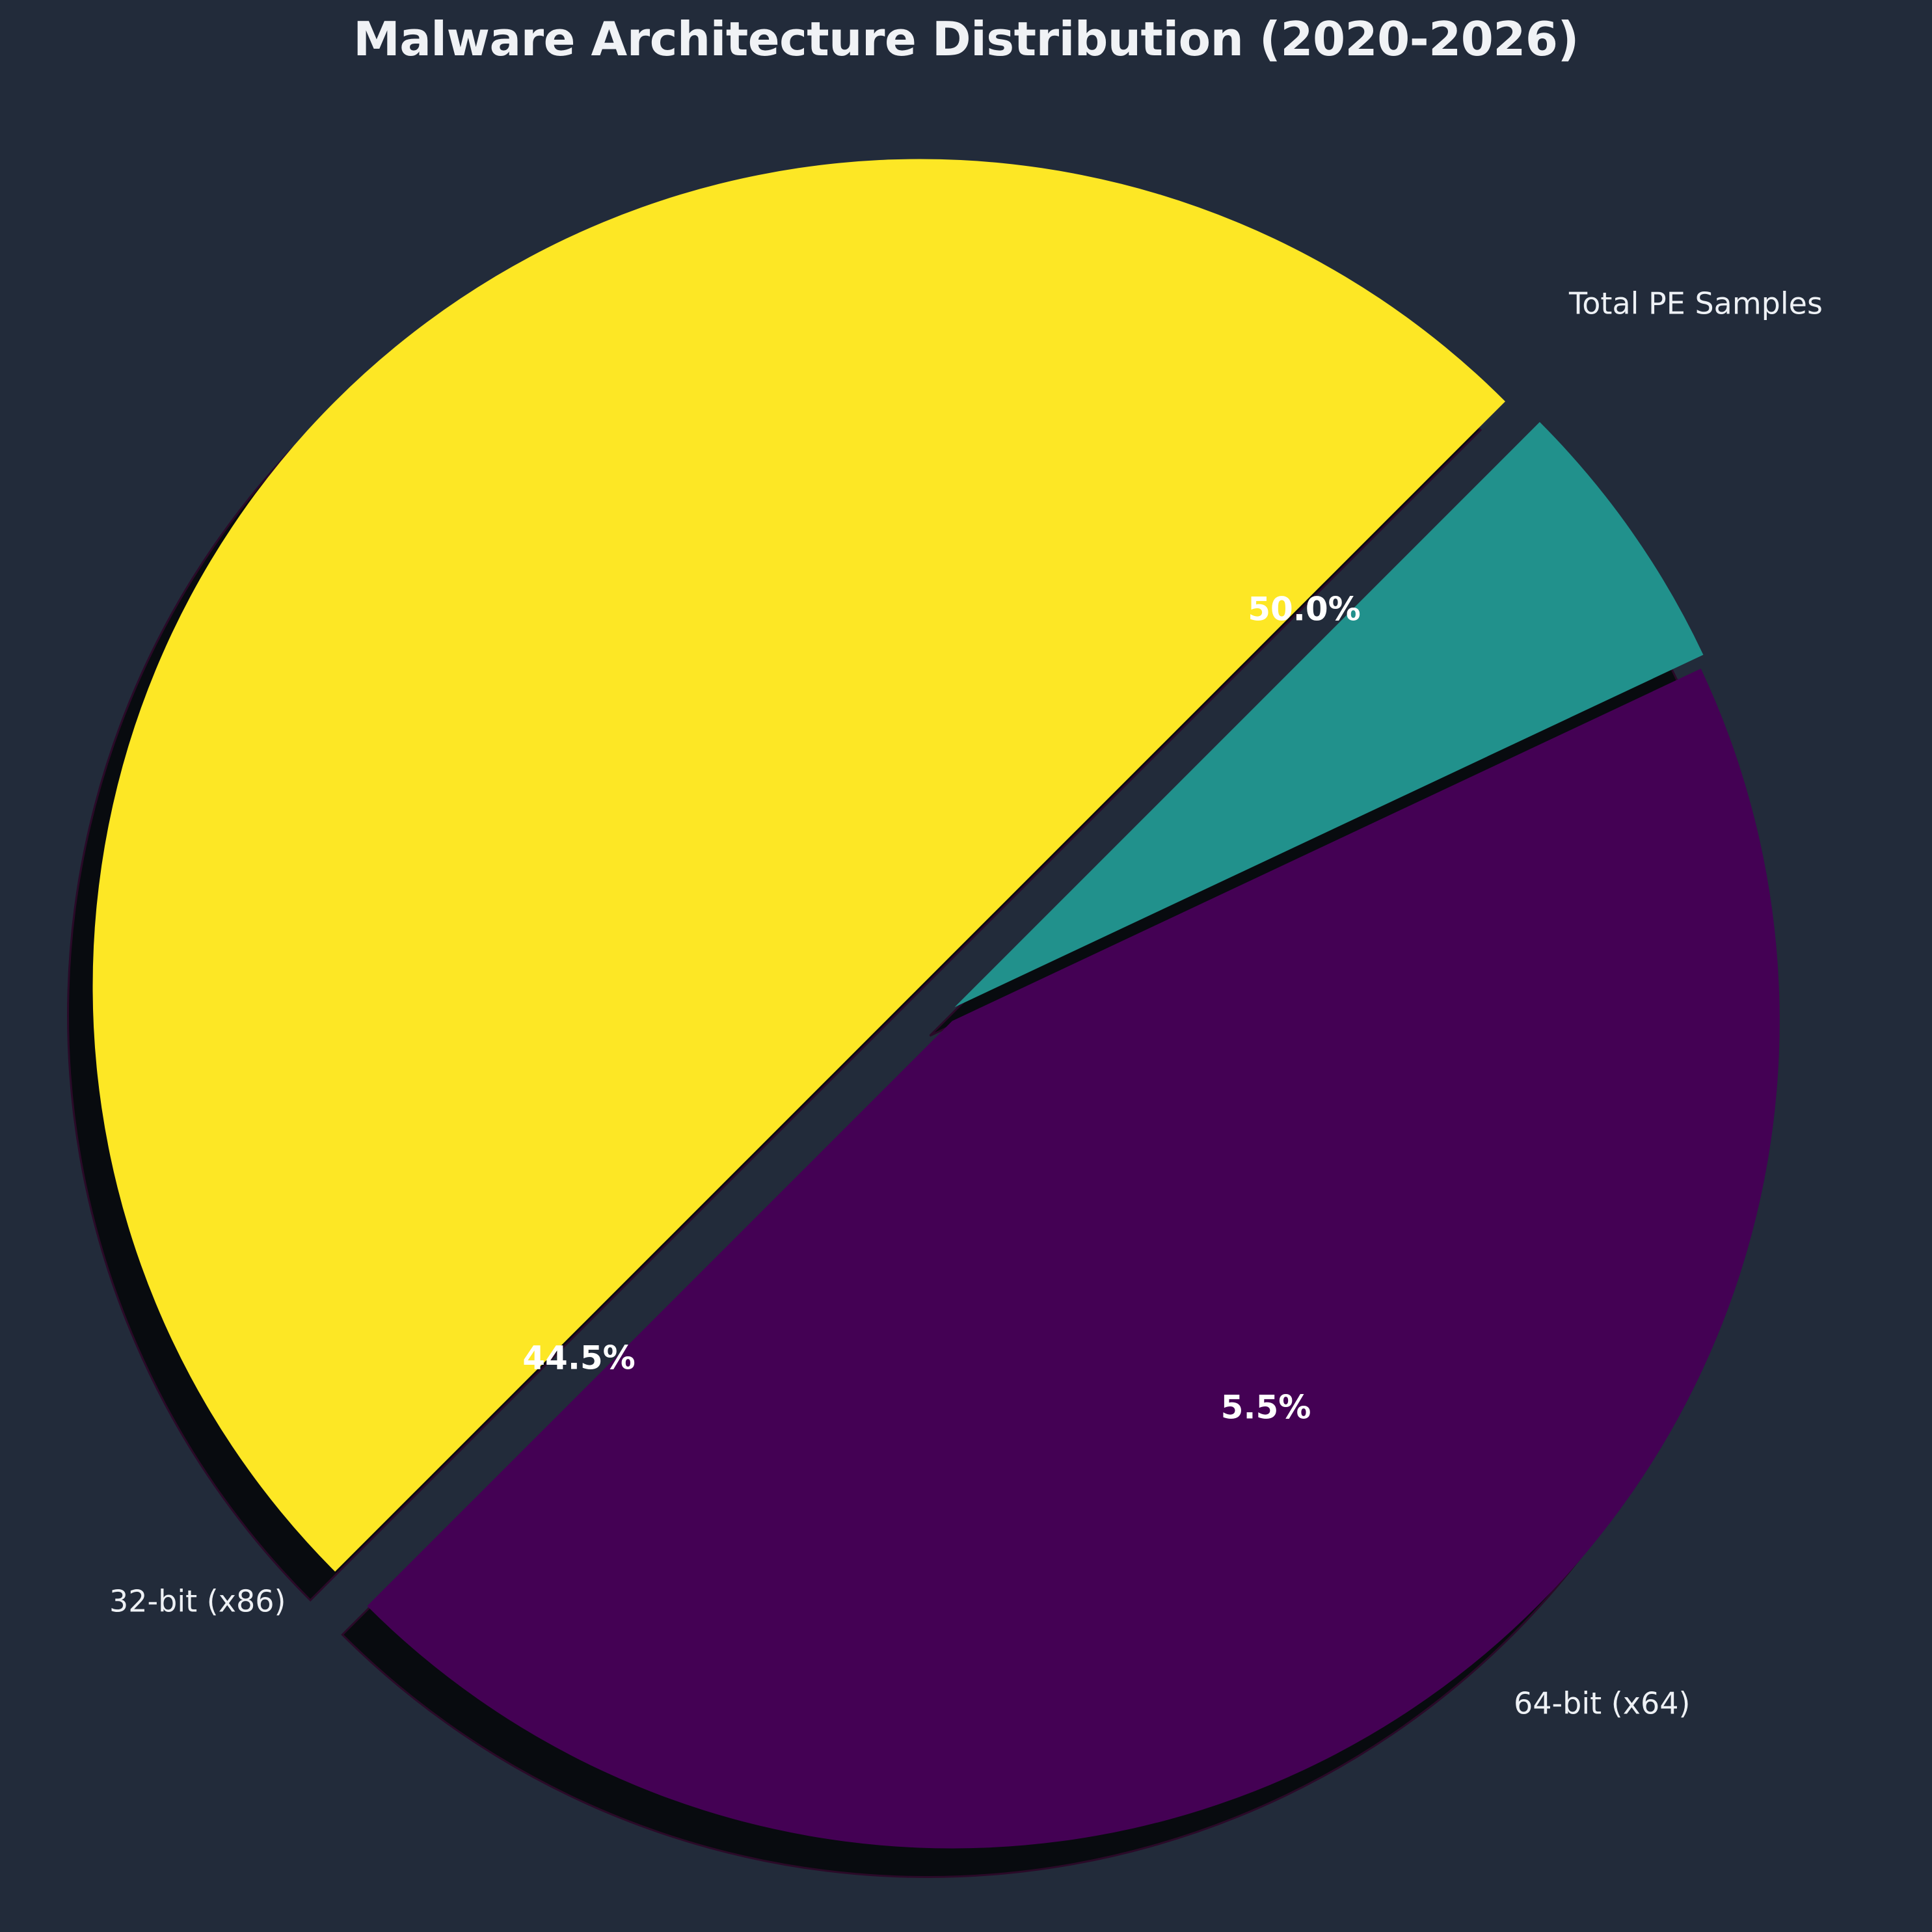 The image size is (1932, 1932). What do you see at coordinates (578, 1358) in the screenshot?
I see `slice-percent-32-bit-x86: 44.5%` at bounding box center [578, 1358].